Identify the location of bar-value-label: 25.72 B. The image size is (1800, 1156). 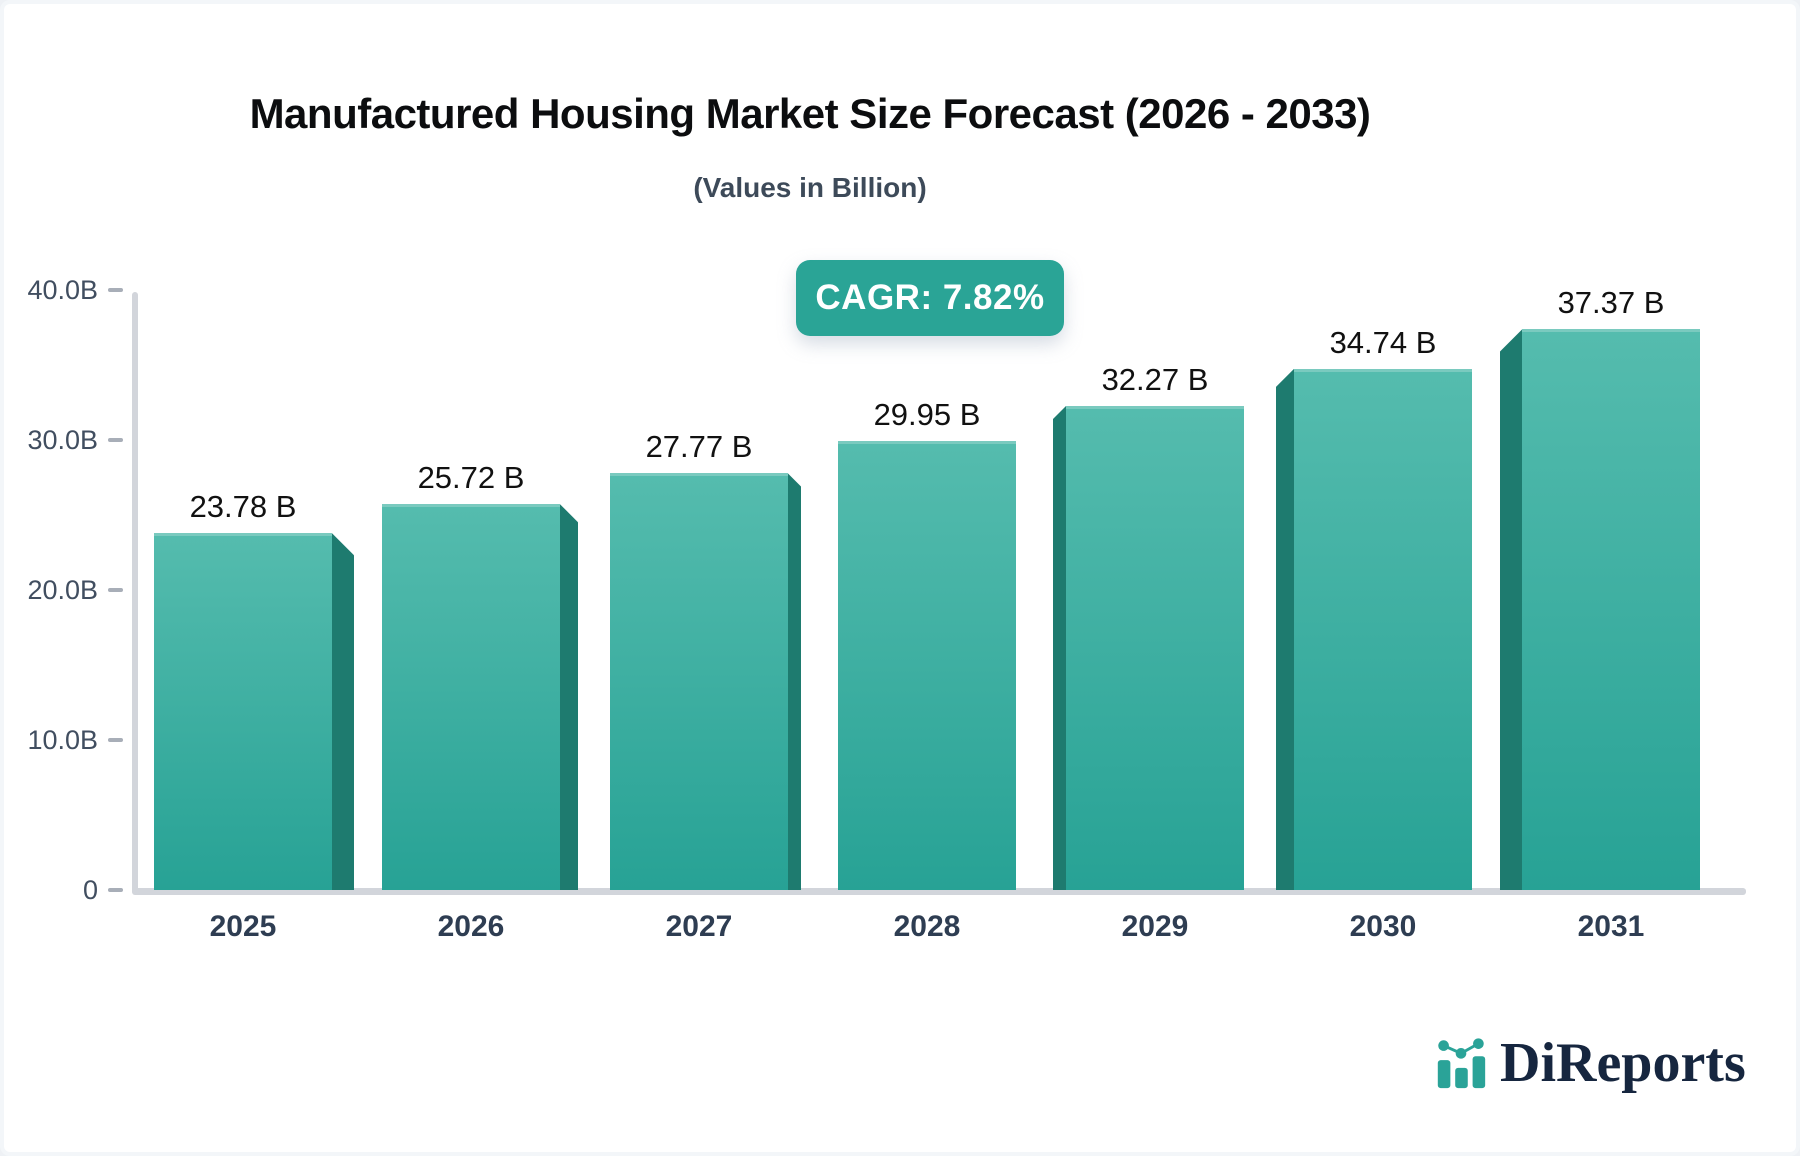
(471, 478).